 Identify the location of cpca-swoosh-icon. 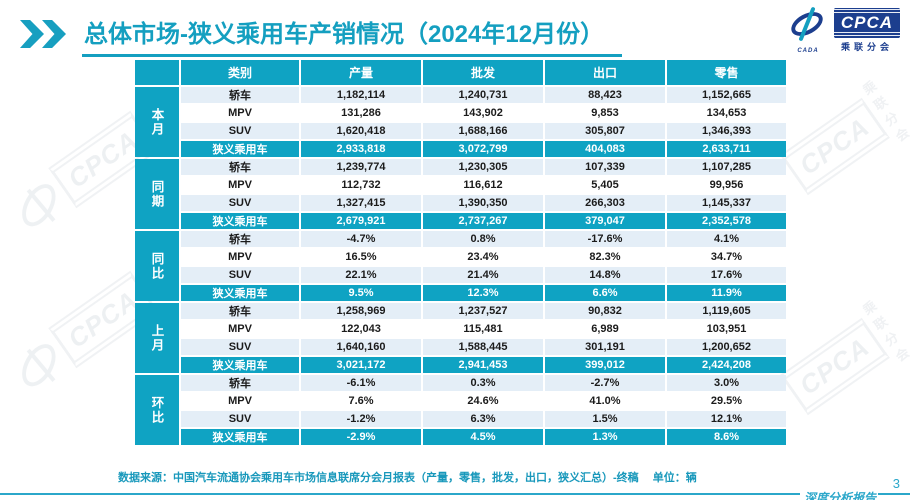
(38, 364).